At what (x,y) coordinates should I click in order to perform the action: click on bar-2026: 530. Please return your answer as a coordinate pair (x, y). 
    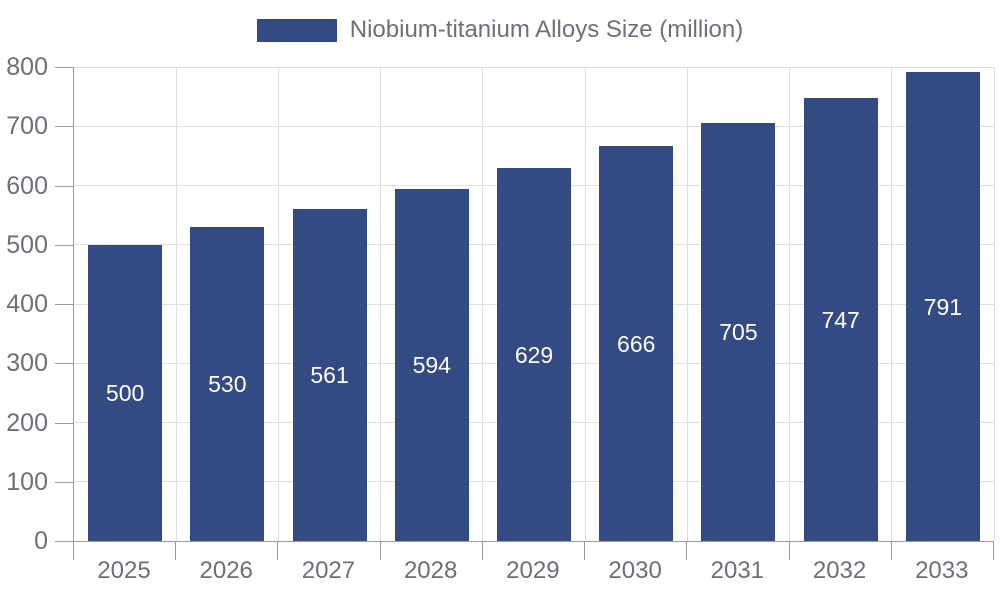
    Looking at the image, I should click on (227, 383).